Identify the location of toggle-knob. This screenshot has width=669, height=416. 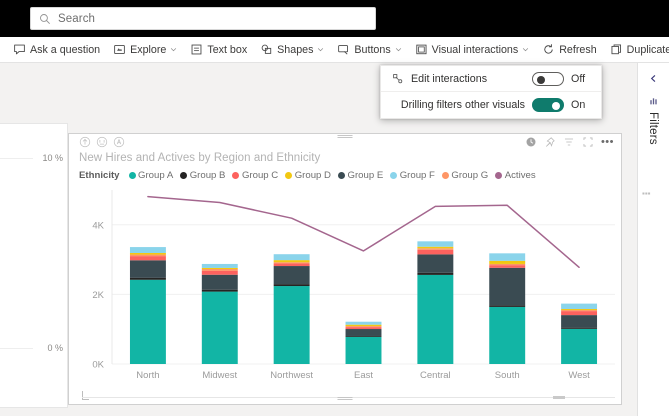
(541, 79).